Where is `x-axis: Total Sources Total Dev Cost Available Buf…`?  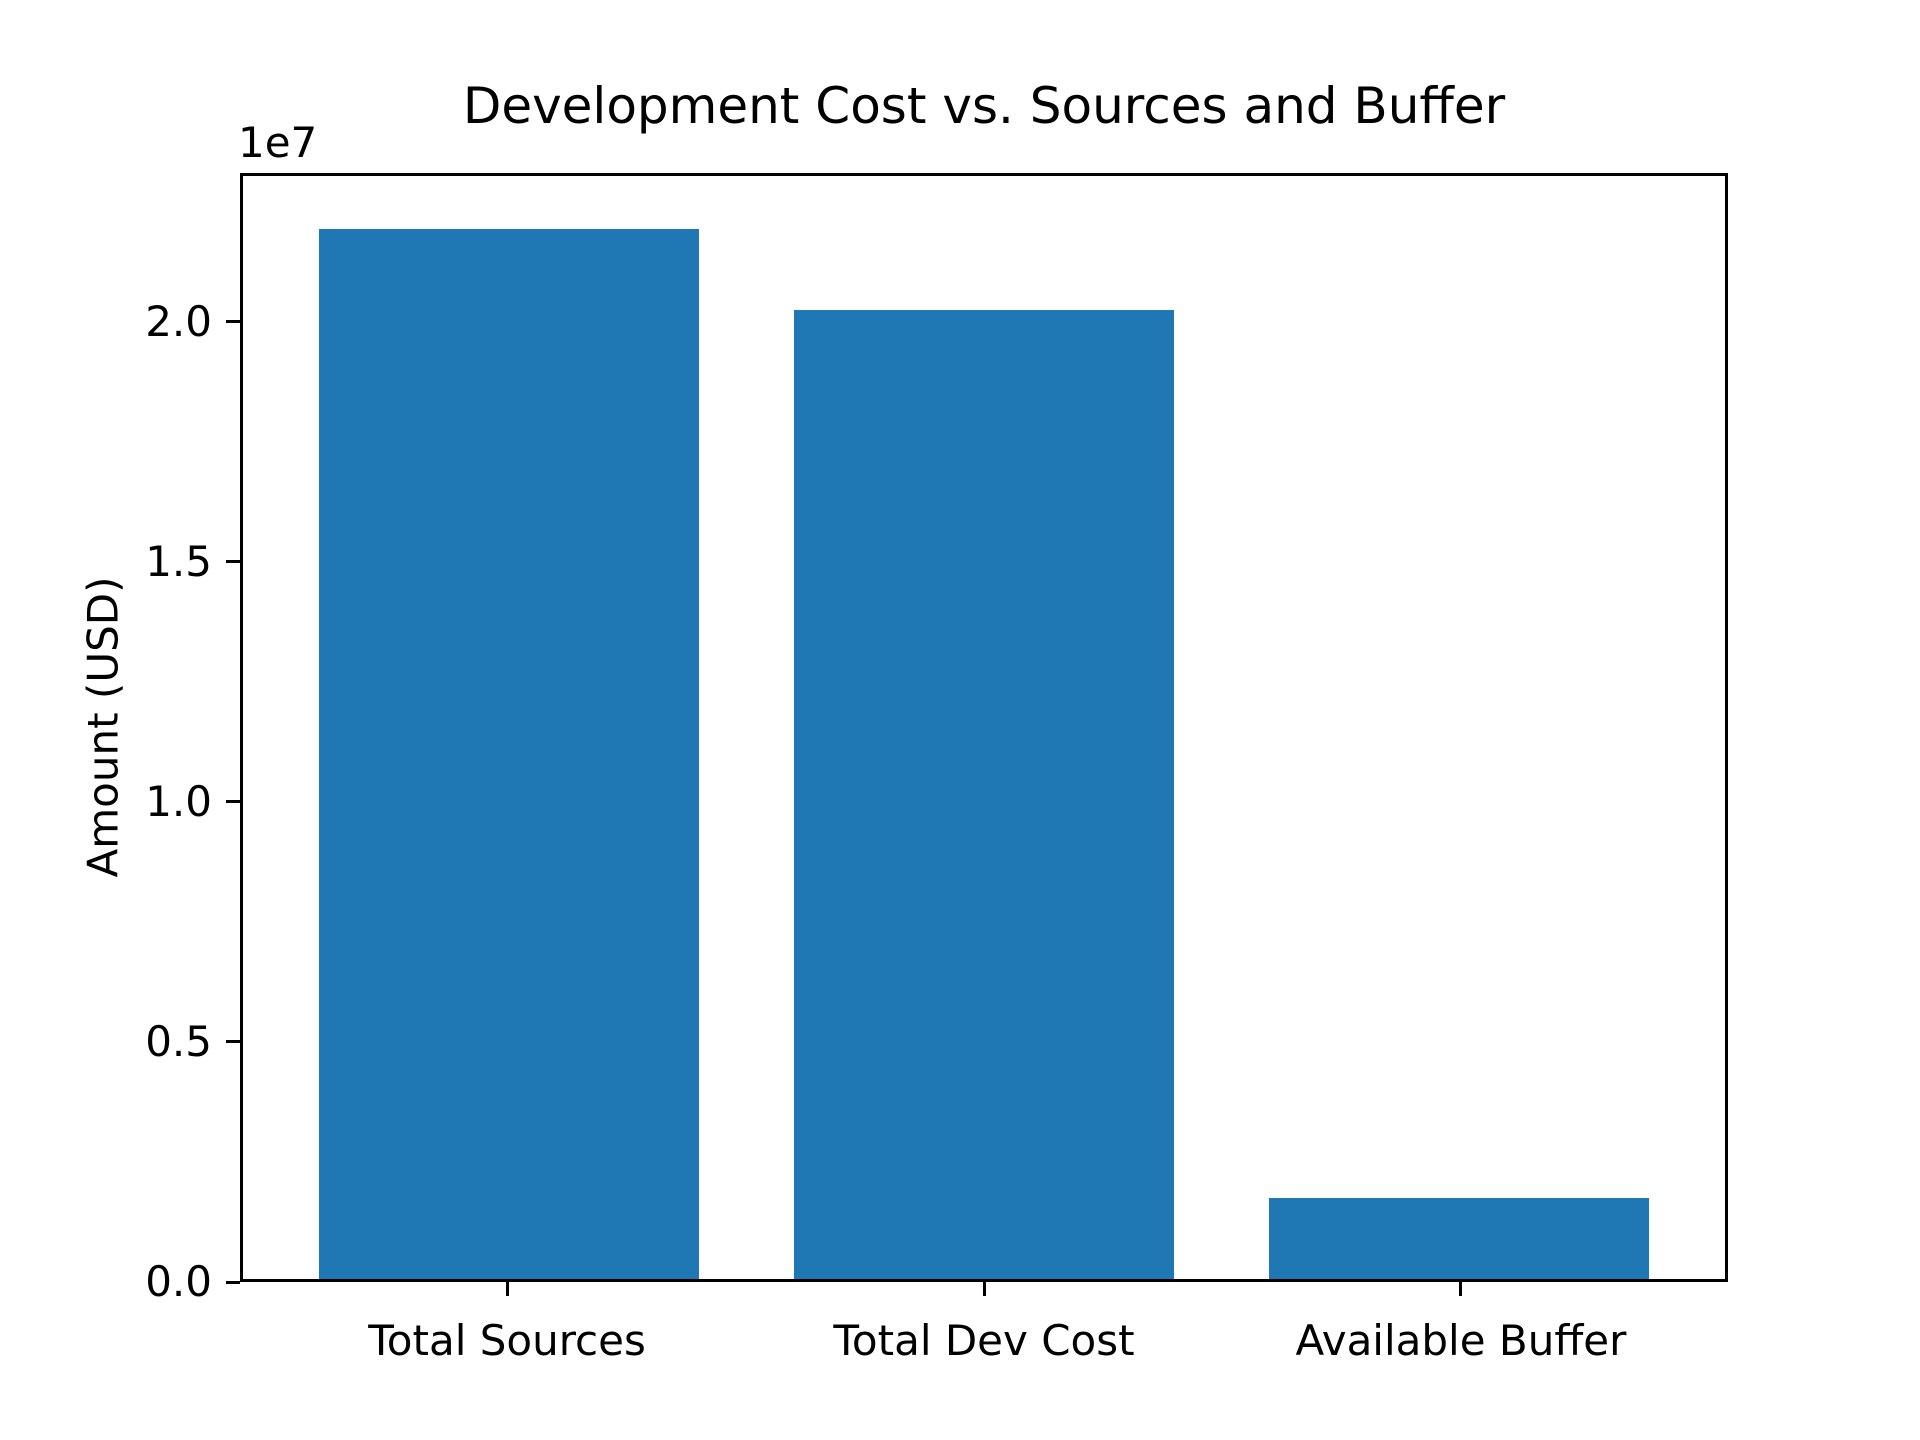 x-axis: Total Sources Total Dev Cost Available Buf… is located at coordinates (984, 1347).